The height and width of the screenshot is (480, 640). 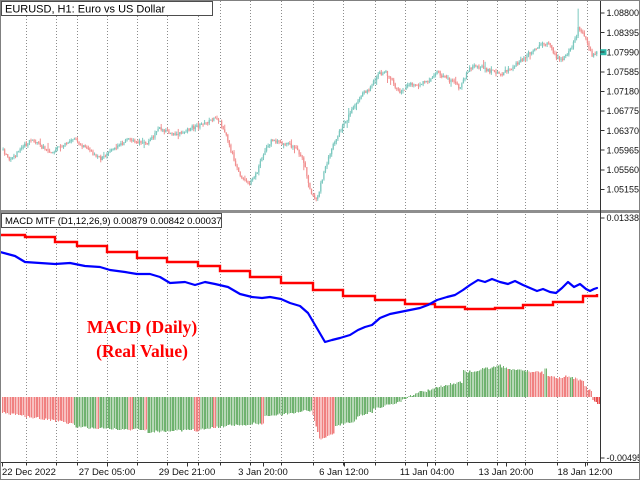 I want to click on price-tick-label: 1.08800, so click(x=623, y=13).